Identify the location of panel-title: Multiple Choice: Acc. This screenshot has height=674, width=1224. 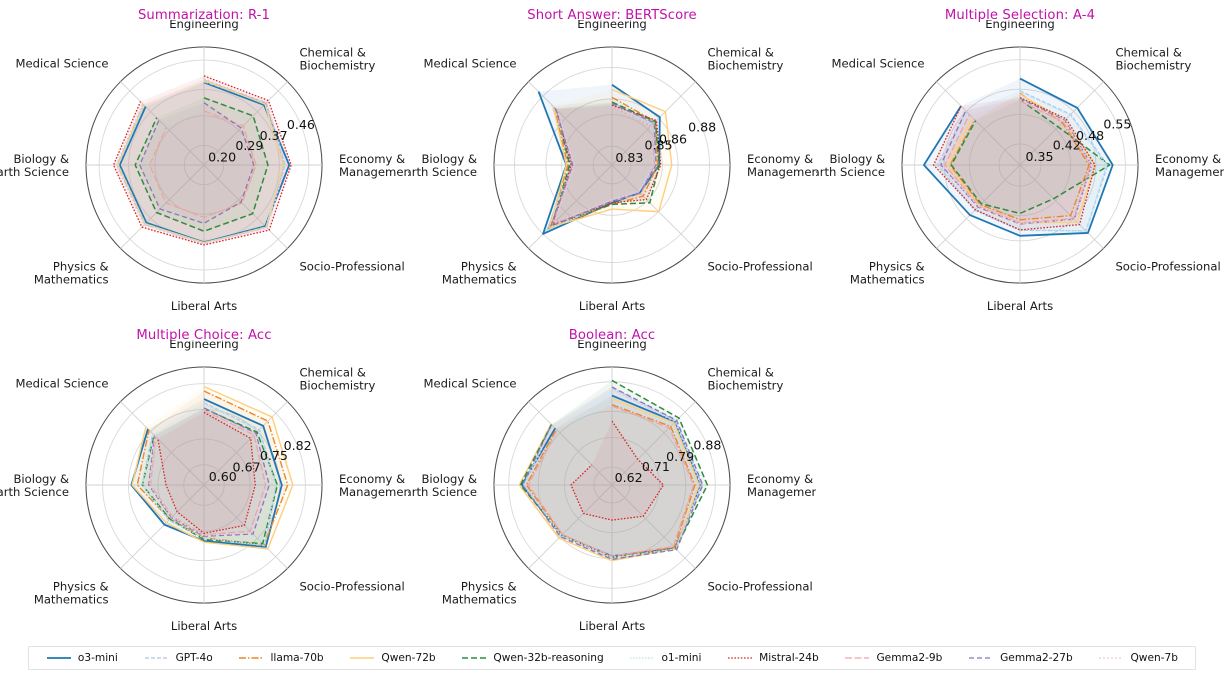
(204, 335).